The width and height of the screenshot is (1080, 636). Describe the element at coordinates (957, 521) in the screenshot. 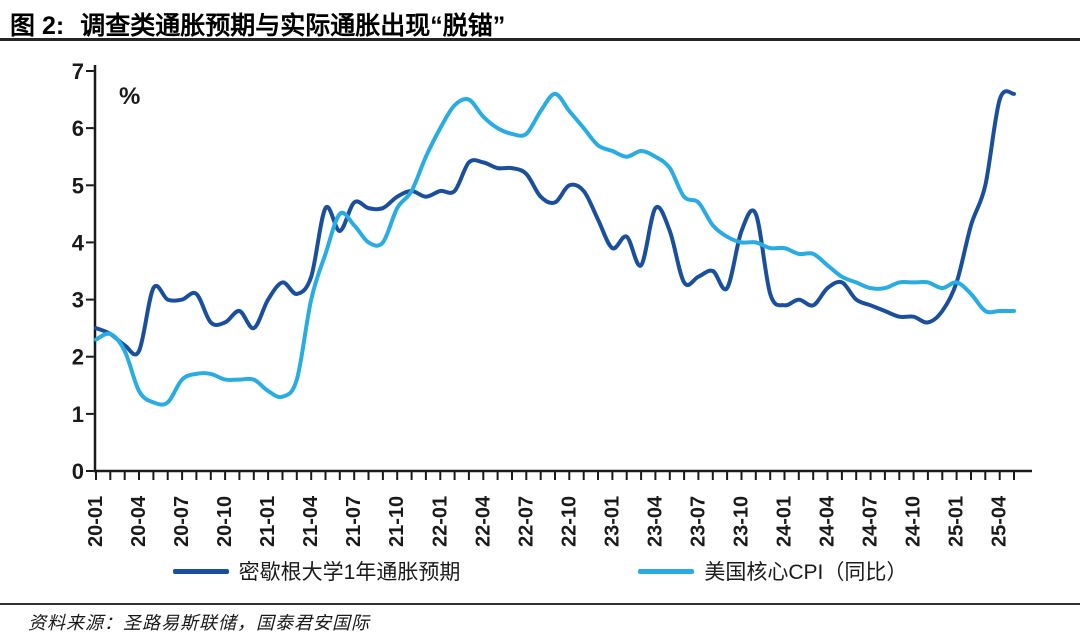

I see `svg-text: 25-01` at that location.